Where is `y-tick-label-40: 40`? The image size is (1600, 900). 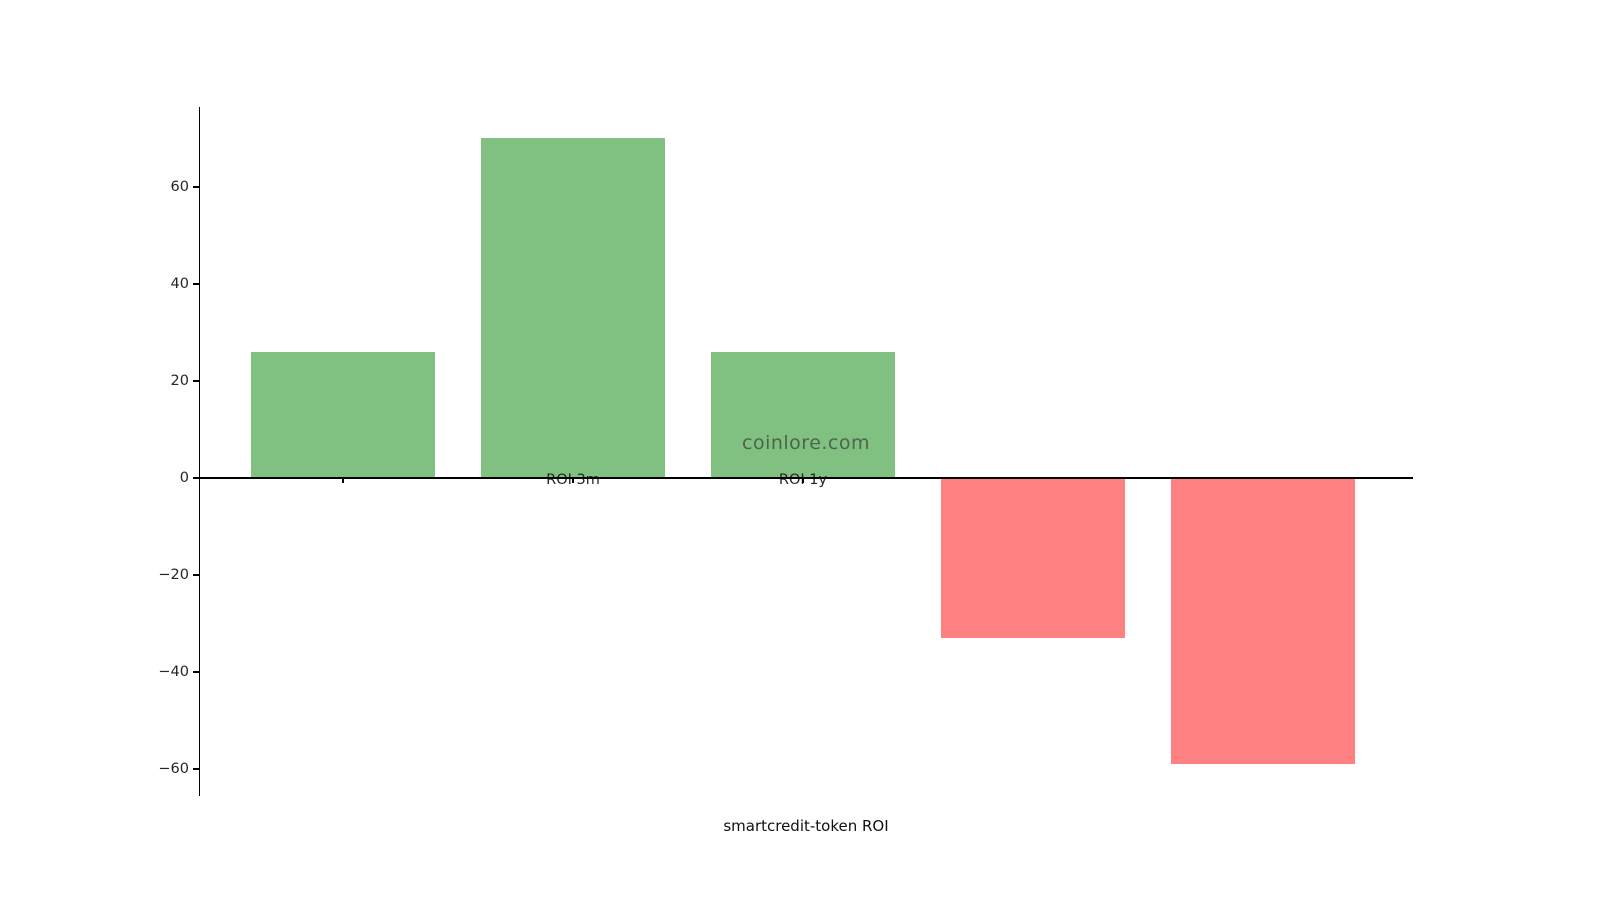
y-tick-label-40: 40 is located at coordinates (179, 283).